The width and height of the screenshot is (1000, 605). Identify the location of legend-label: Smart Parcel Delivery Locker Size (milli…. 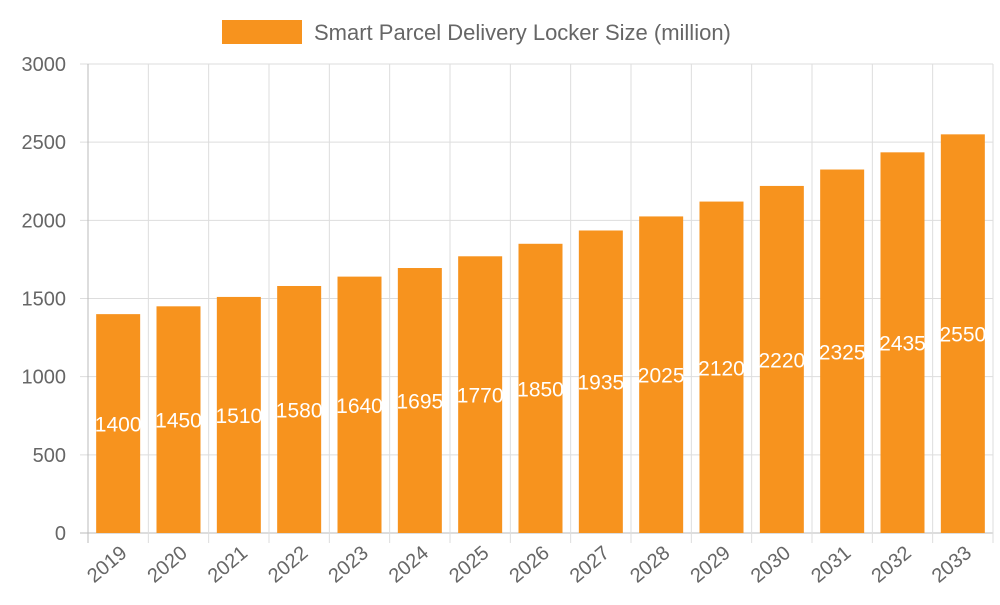
(522, 32).